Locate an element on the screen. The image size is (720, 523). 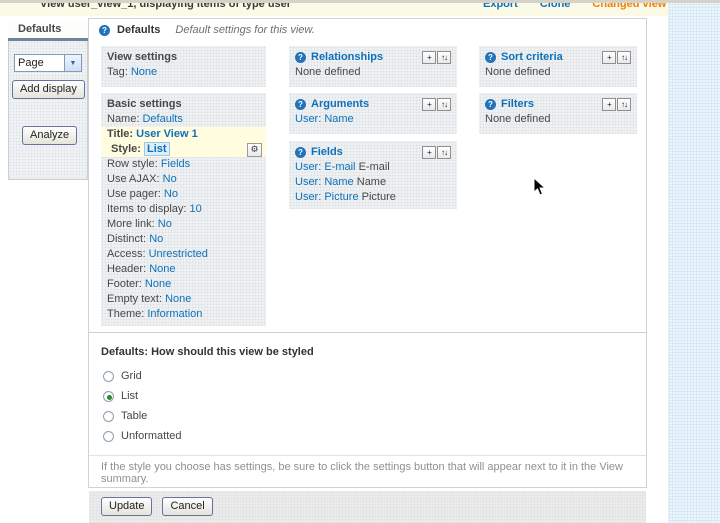
setting-row: Theme: Information is located at coordinates (183, 314).